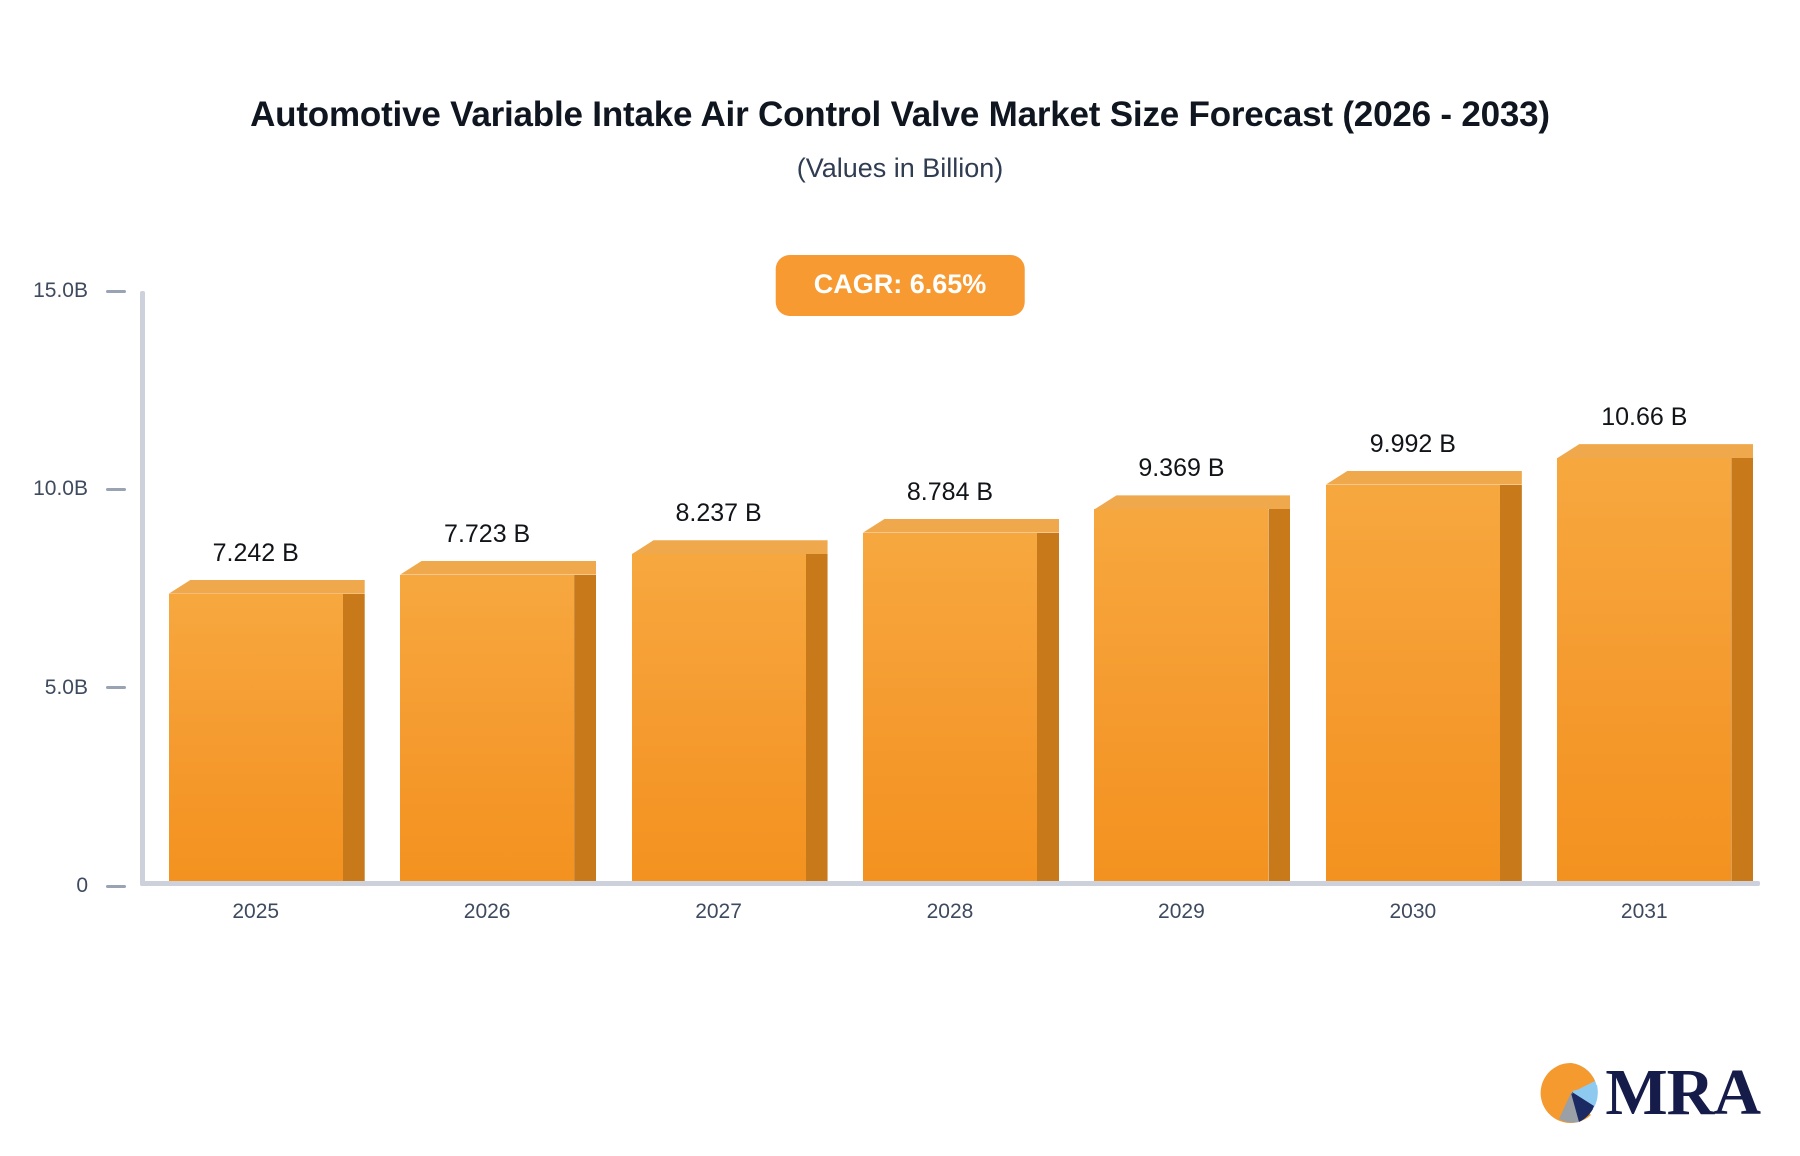 This screenshot has height=1156, width=1800. What do you see at coordinates (92, 688) in the screenshot?
I see `y-tick-5.0B: 5.0B` at bounding box center [92, 688].